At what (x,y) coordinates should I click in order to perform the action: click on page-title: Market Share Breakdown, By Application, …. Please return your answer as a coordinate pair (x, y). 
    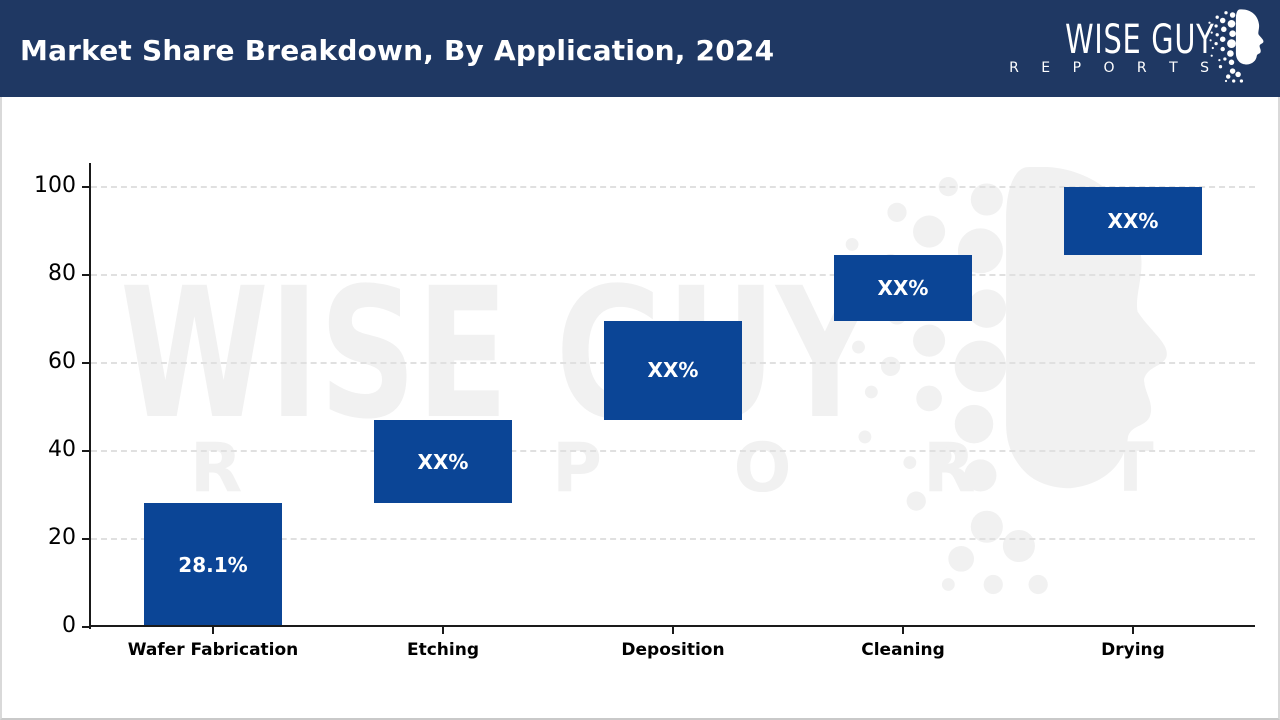
    Looking at the image, I should click on (397, 50).